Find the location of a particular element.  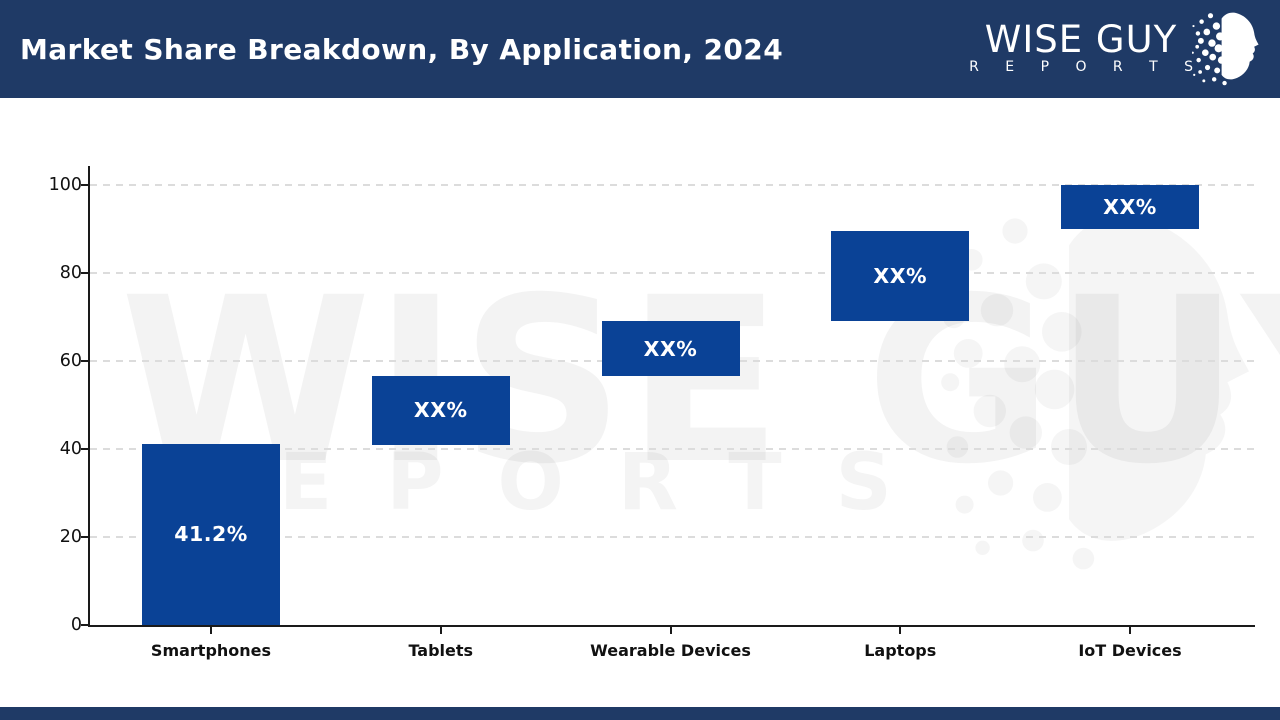

category-label-tablets: Tablets is located at coordinates (441, 650).